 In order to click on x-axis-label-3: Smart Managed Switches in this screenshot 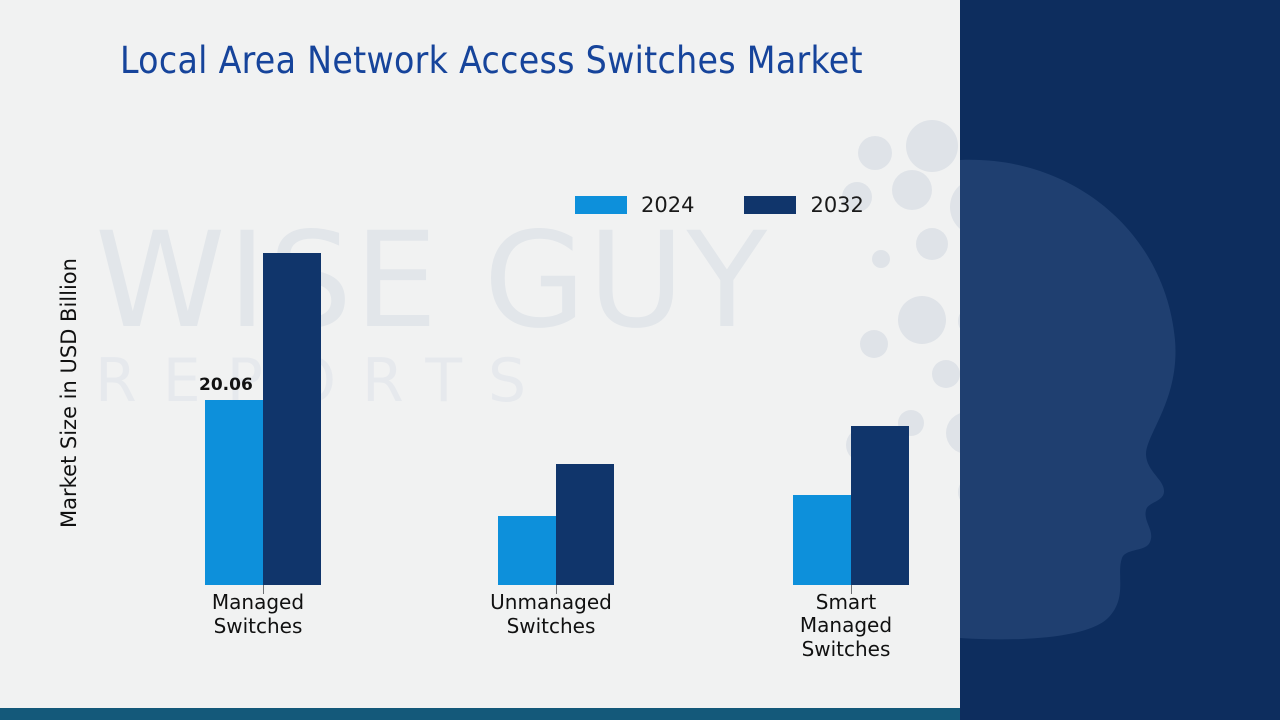, I will do `click(846, 625)`.